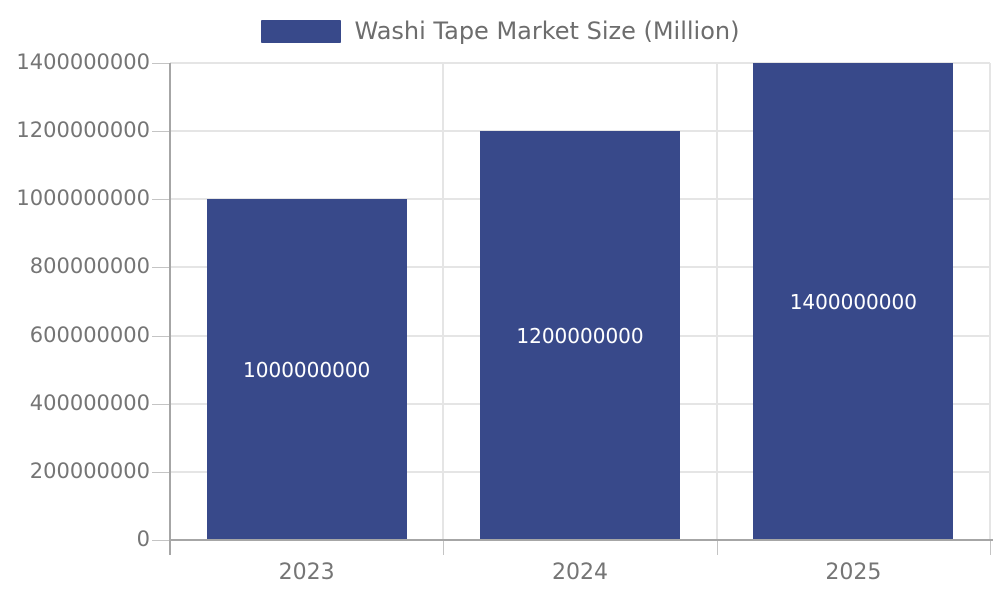 The height and width of the screenshot is (600, 1000). I want to click on bar-2024, so click(580, 335).